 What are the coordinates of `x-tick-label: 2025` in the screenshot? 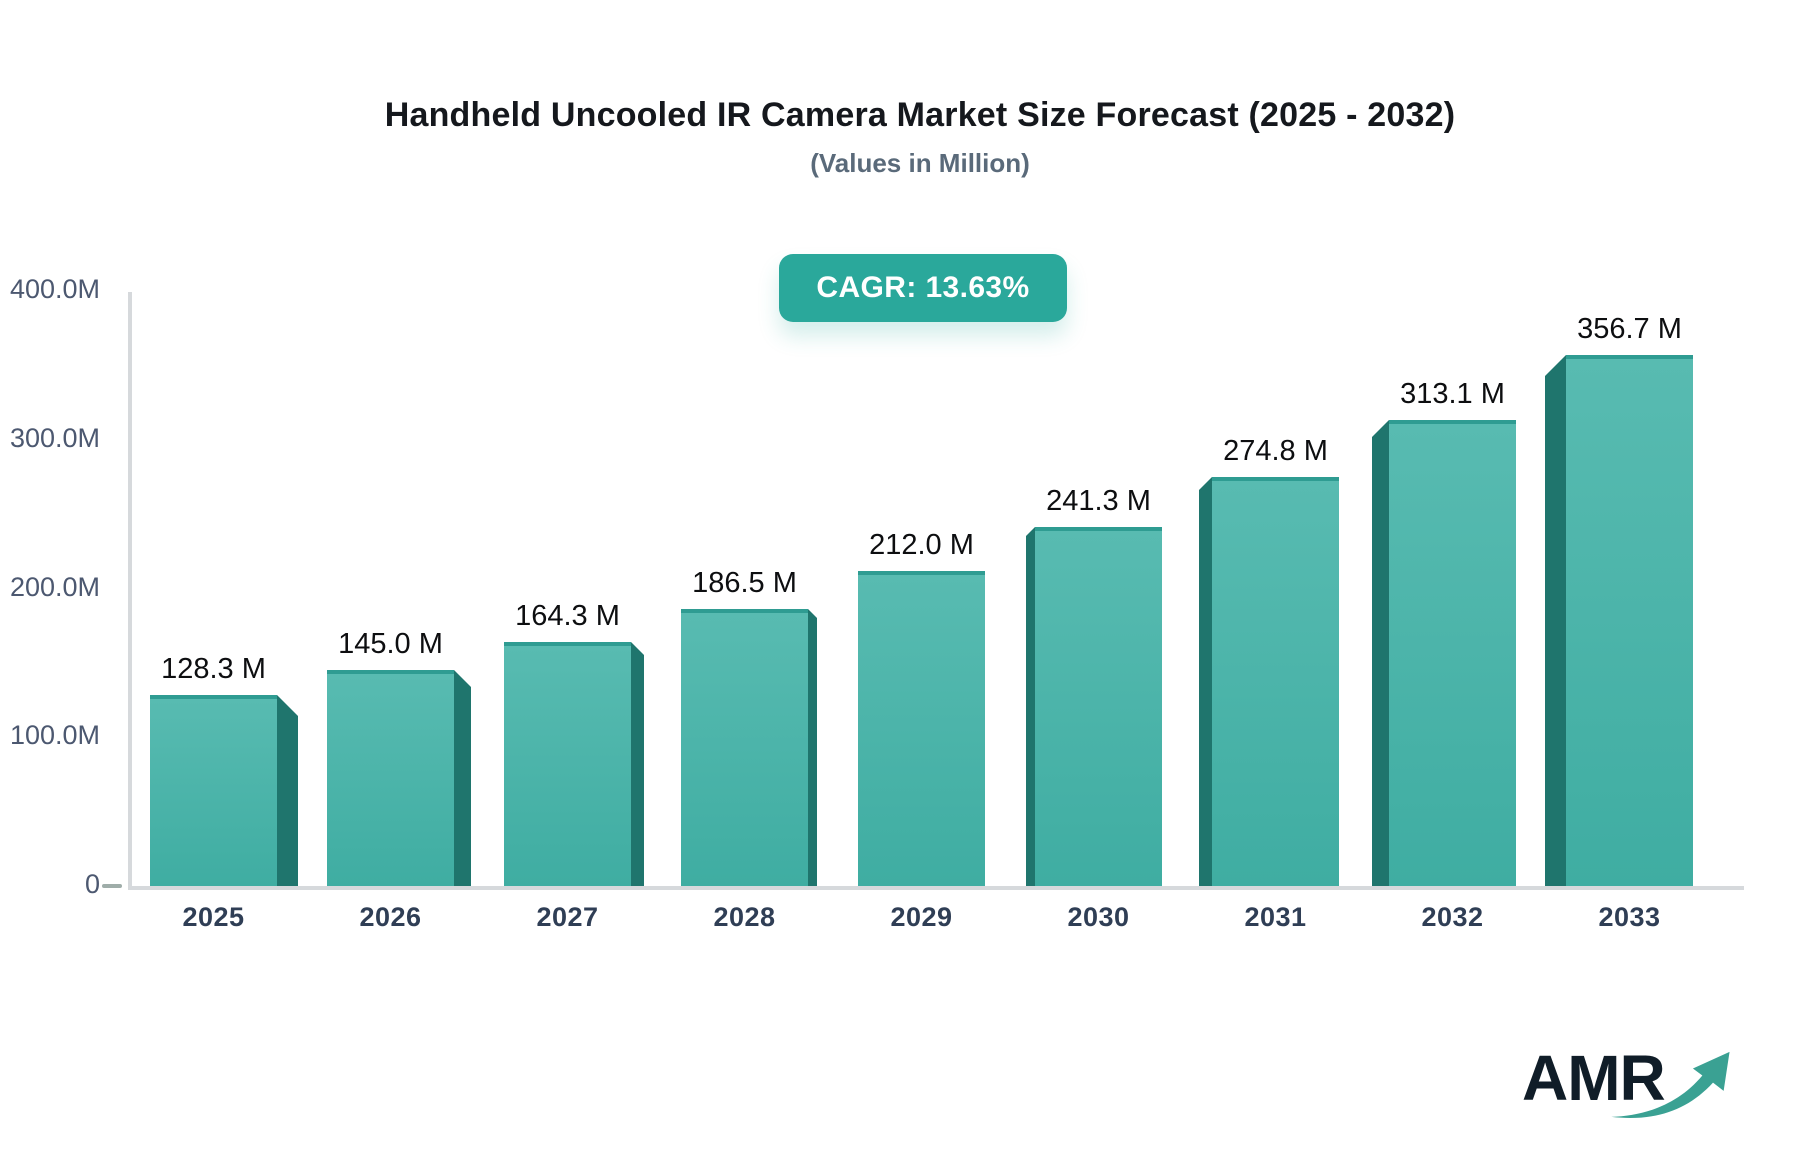 It's located at (213, 917).